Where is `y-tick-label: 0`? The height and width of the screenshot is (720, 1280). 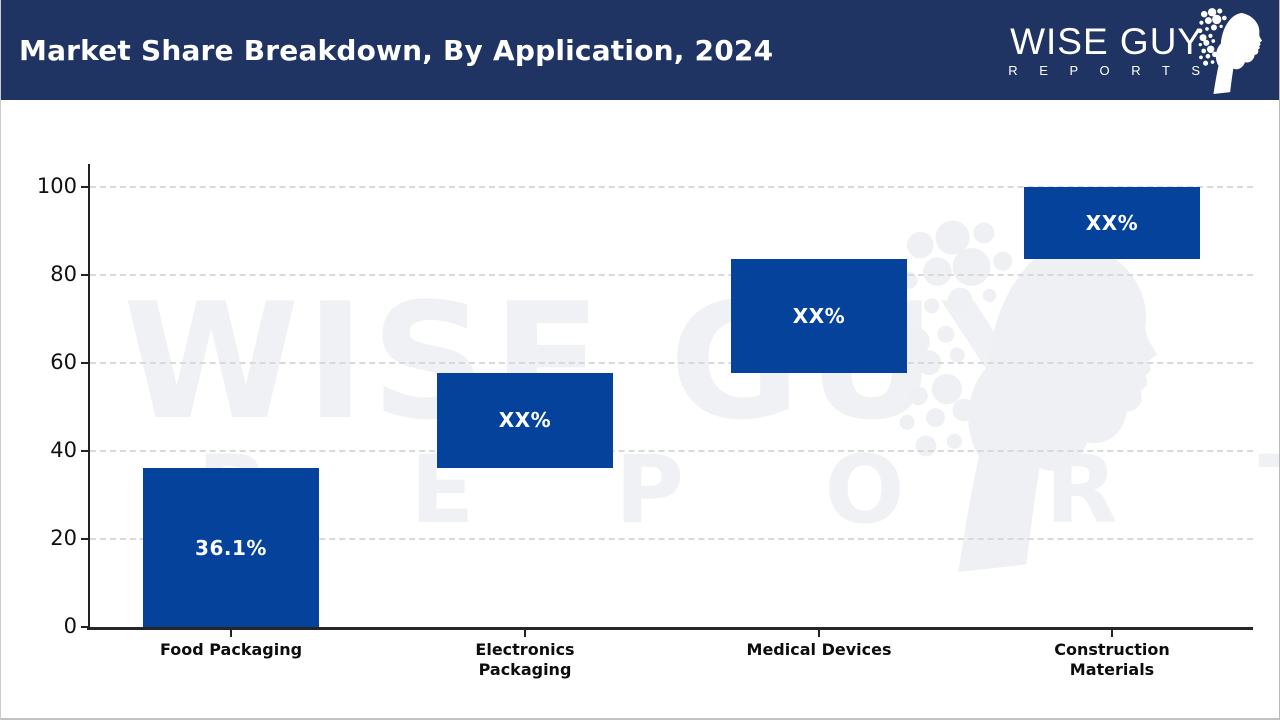 y-tick-label: 0 is located at coordinates (70, 626).